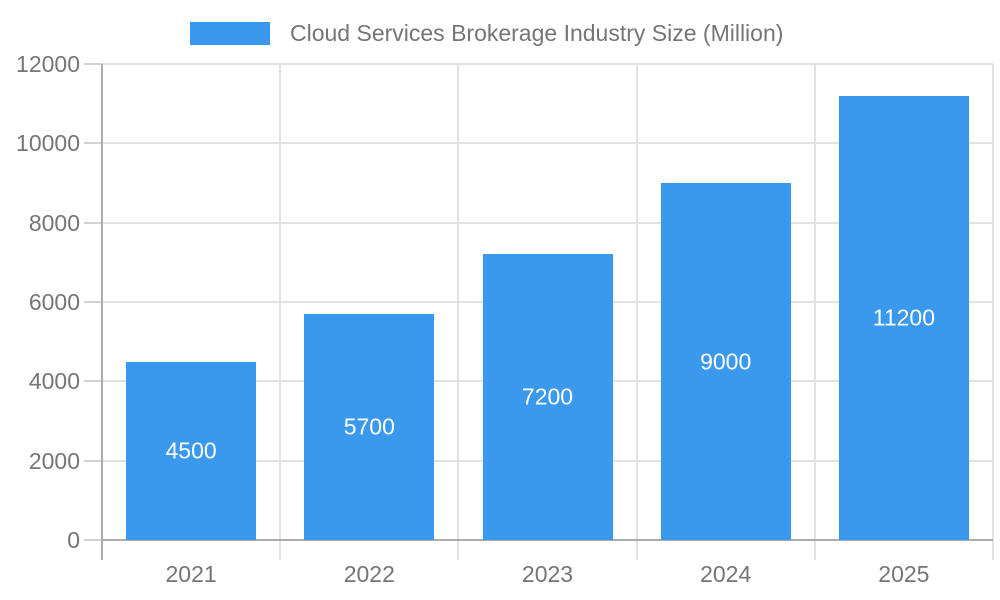  I want to click on bar: 11200, so click(903, 317).